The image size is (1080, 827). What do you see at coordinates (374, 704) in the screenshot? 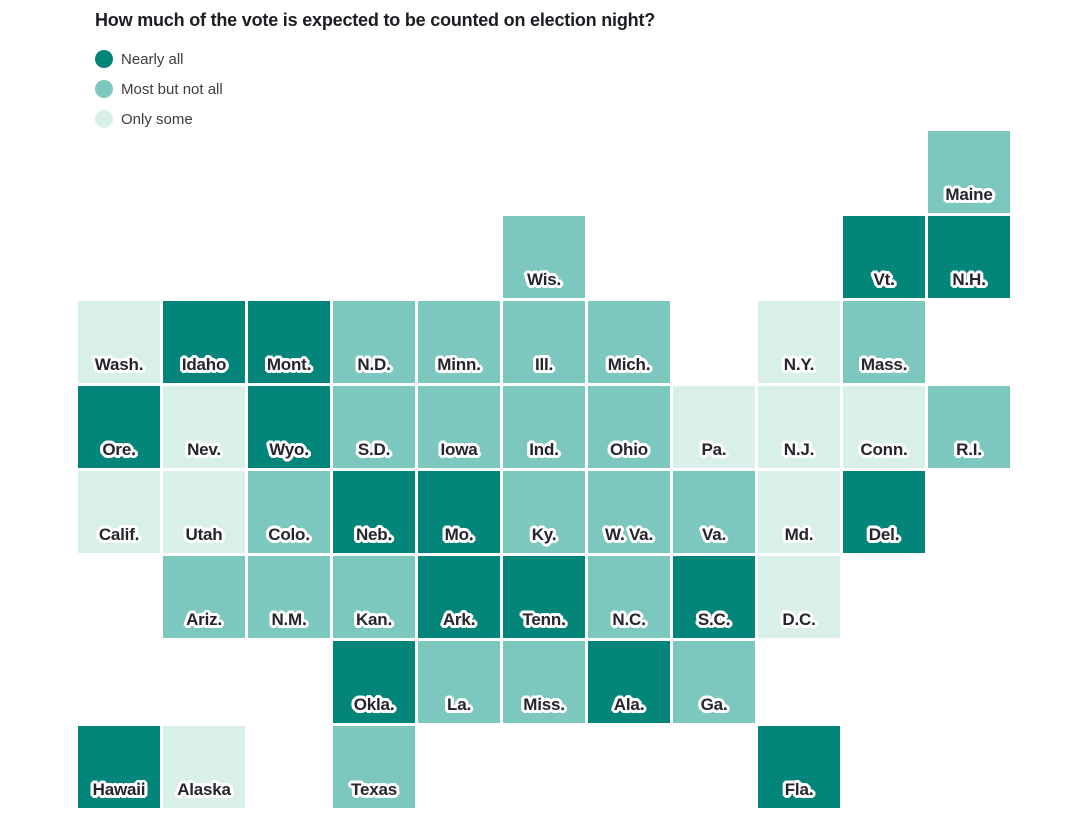
I see `state-label: Okla.` at bounding box center [374, 704].